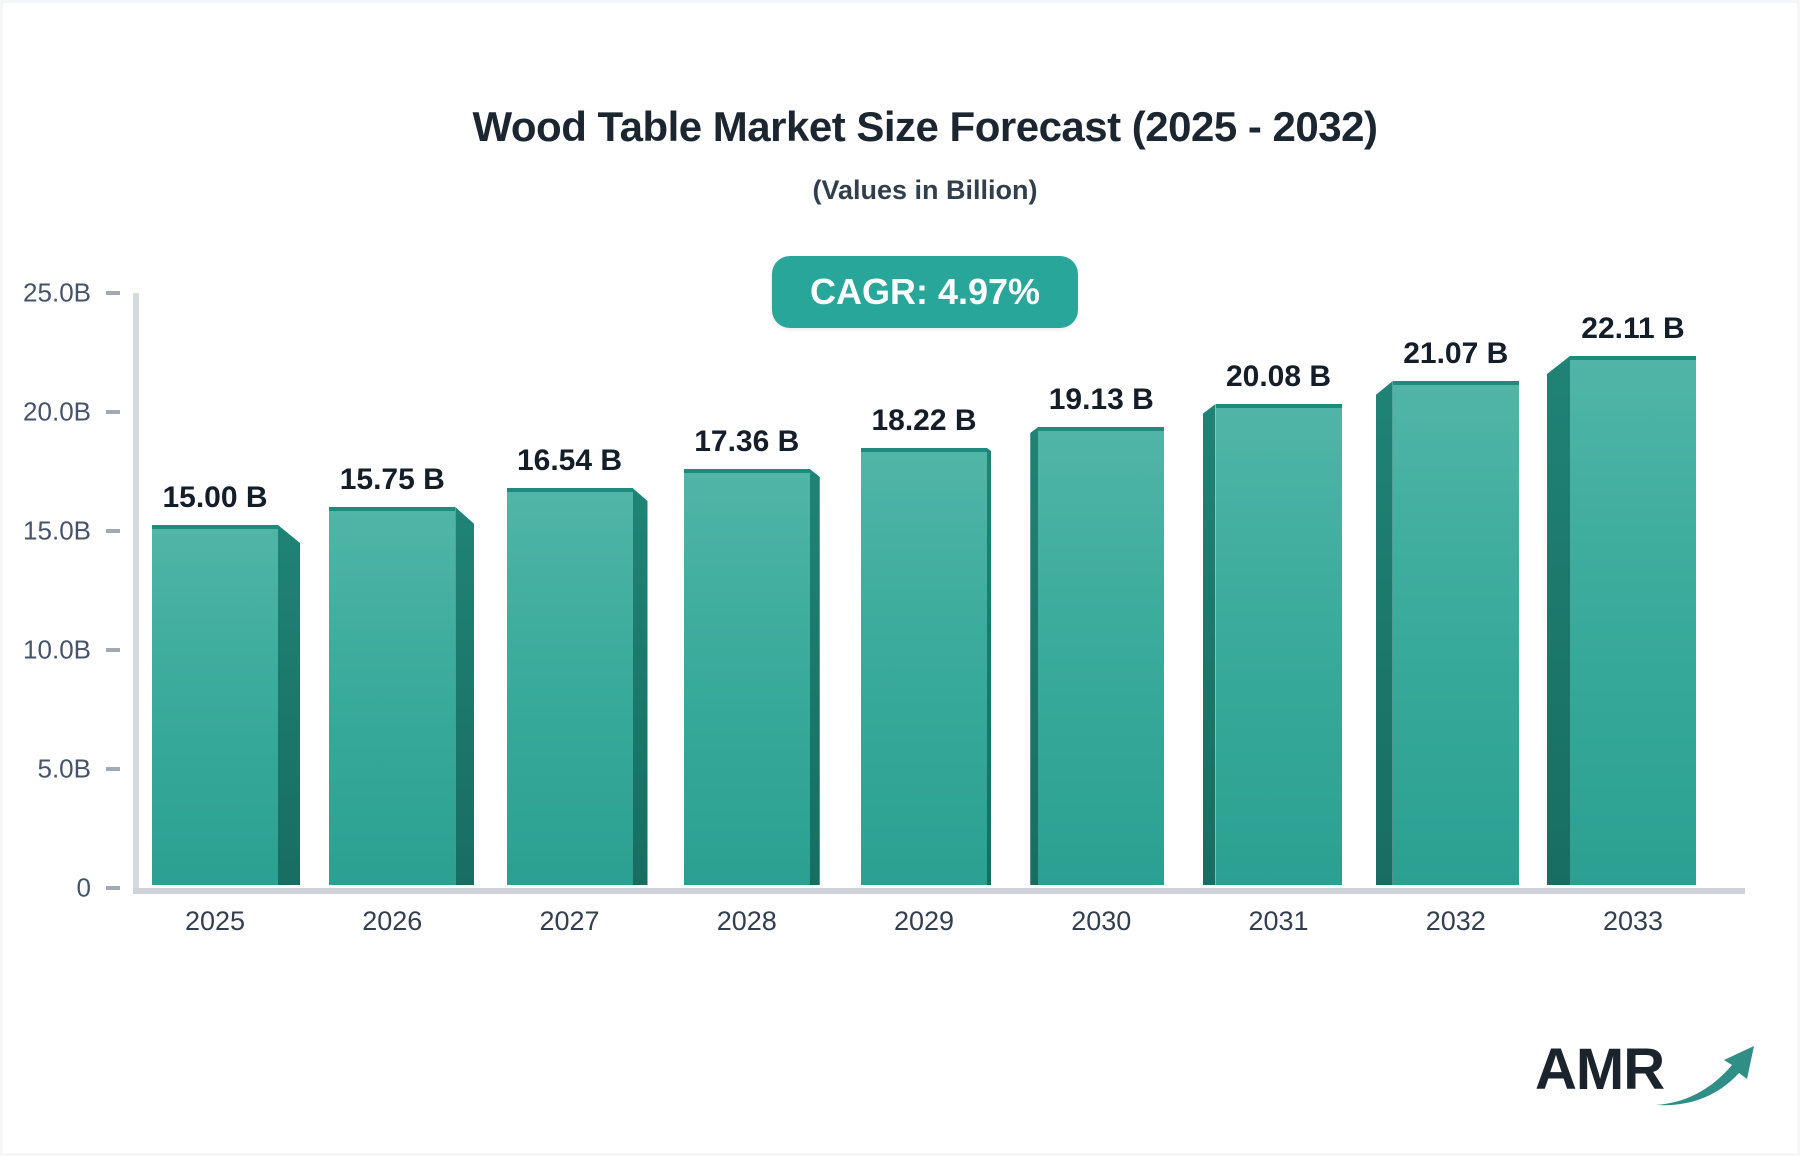 The height and width of the screenshot is (1156, 1800). I want to click on bar-value-label-2030: 19.13 B, so click(1101, 399).